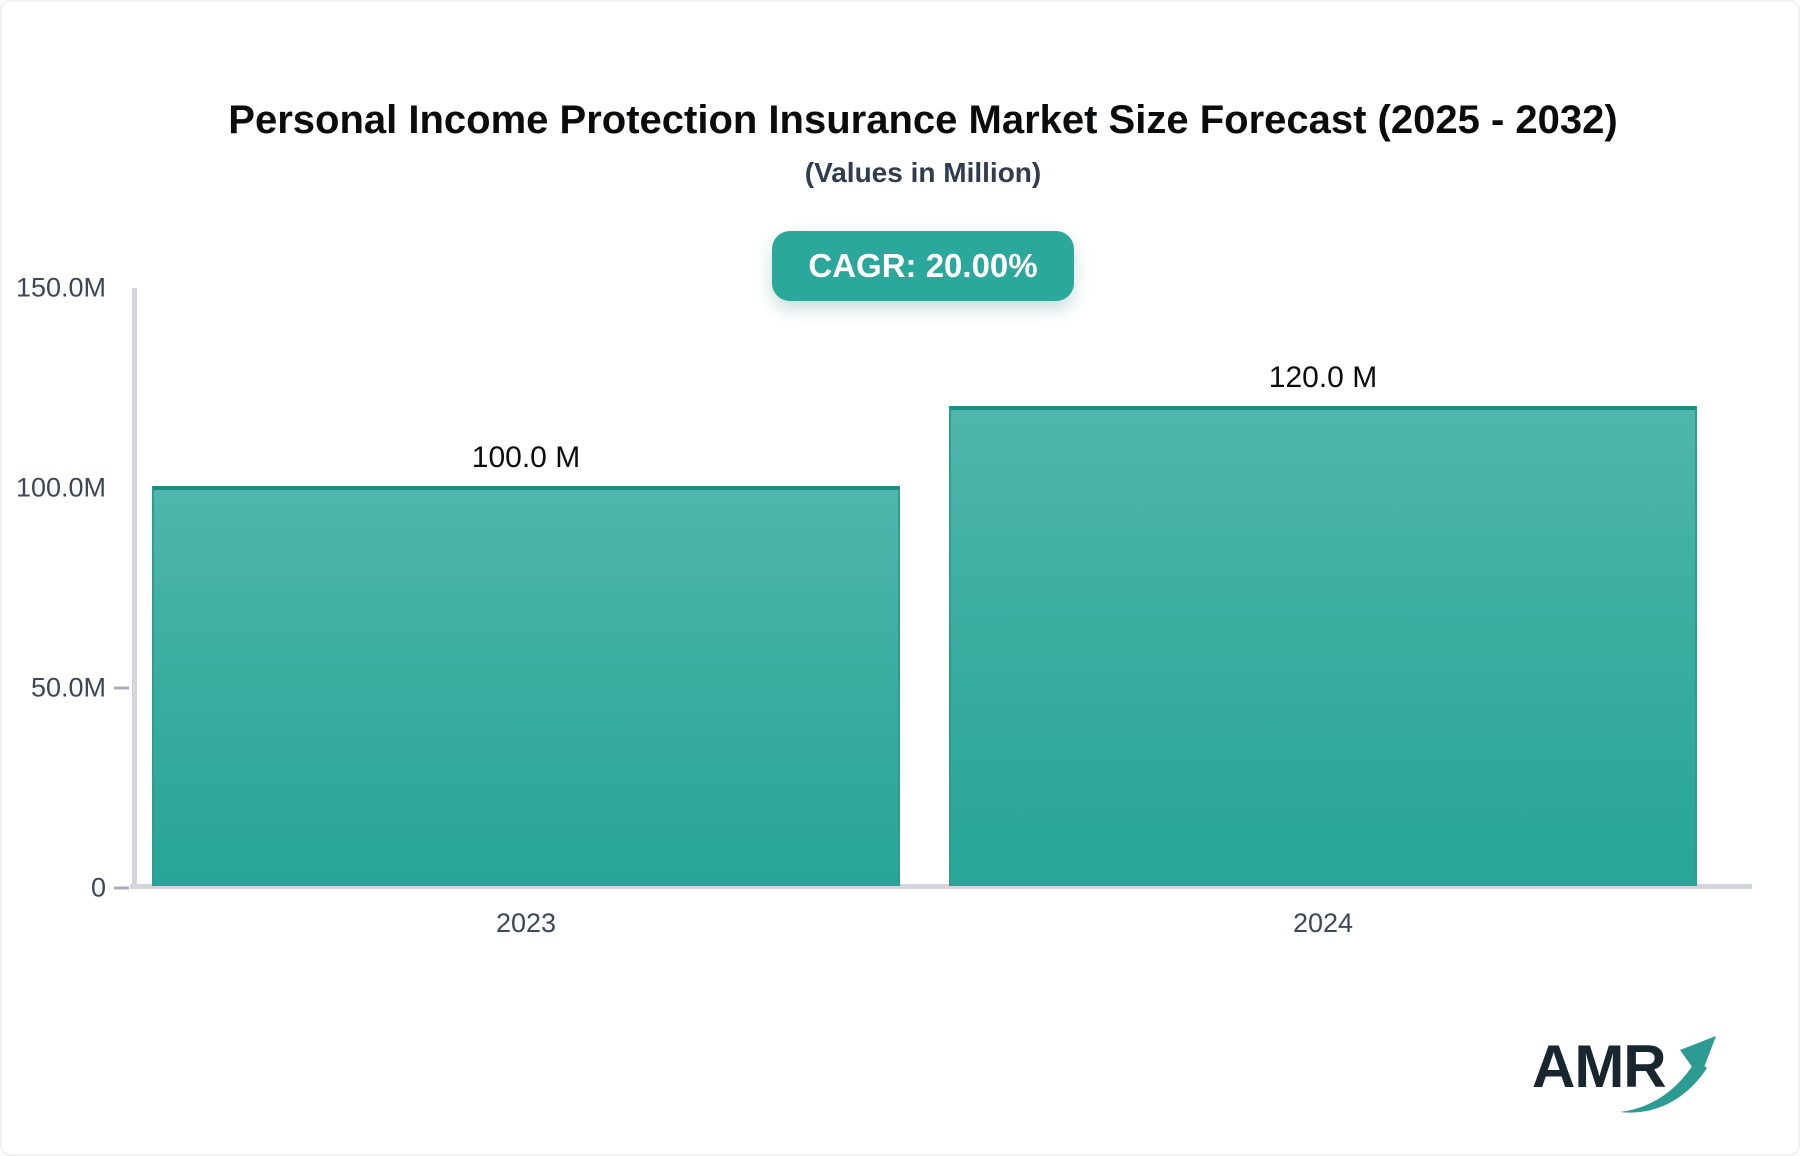 The width and height of the screenshot is (1800, 1156). I want to click on amr-logo-text: AMR, so click(1599, 1066).